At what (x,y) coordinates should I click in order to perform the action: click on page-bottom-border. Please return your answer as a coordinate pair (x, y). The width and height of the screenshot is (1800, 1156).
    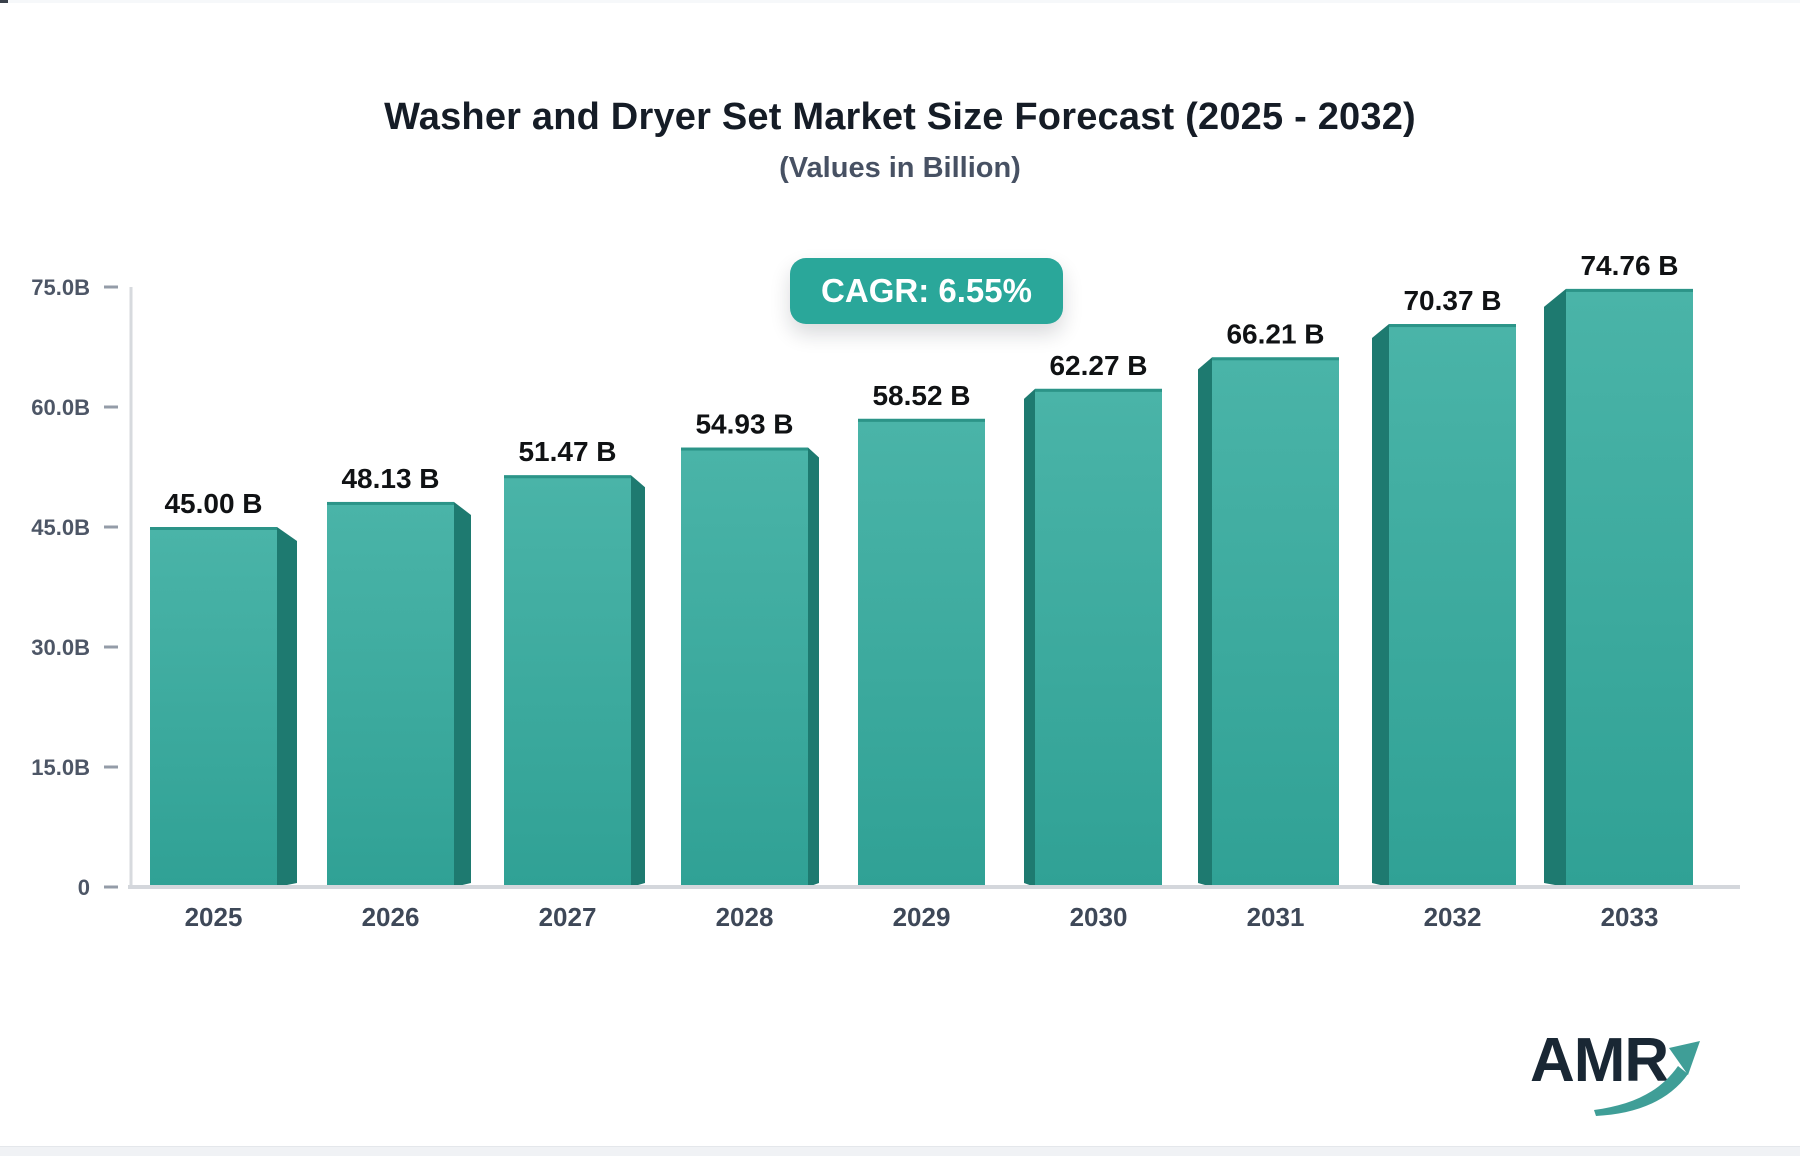
    Looking at the image, I should click on (900, 1151).